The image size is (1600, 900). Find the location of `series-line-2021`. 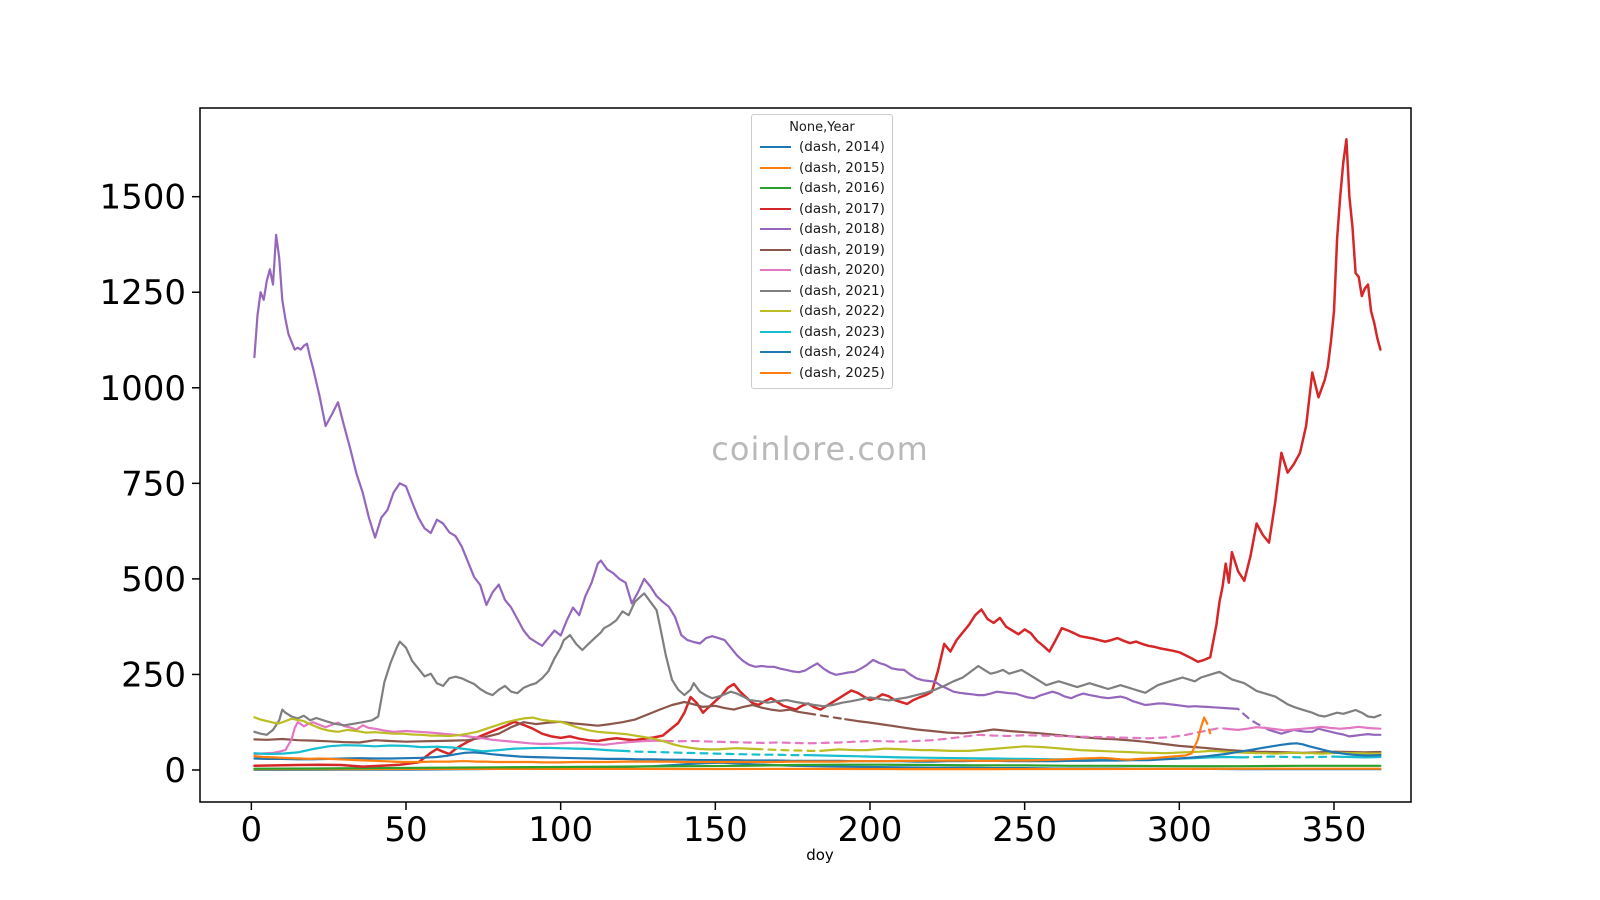

series-line-2021 is located at coordinates (817, 664).